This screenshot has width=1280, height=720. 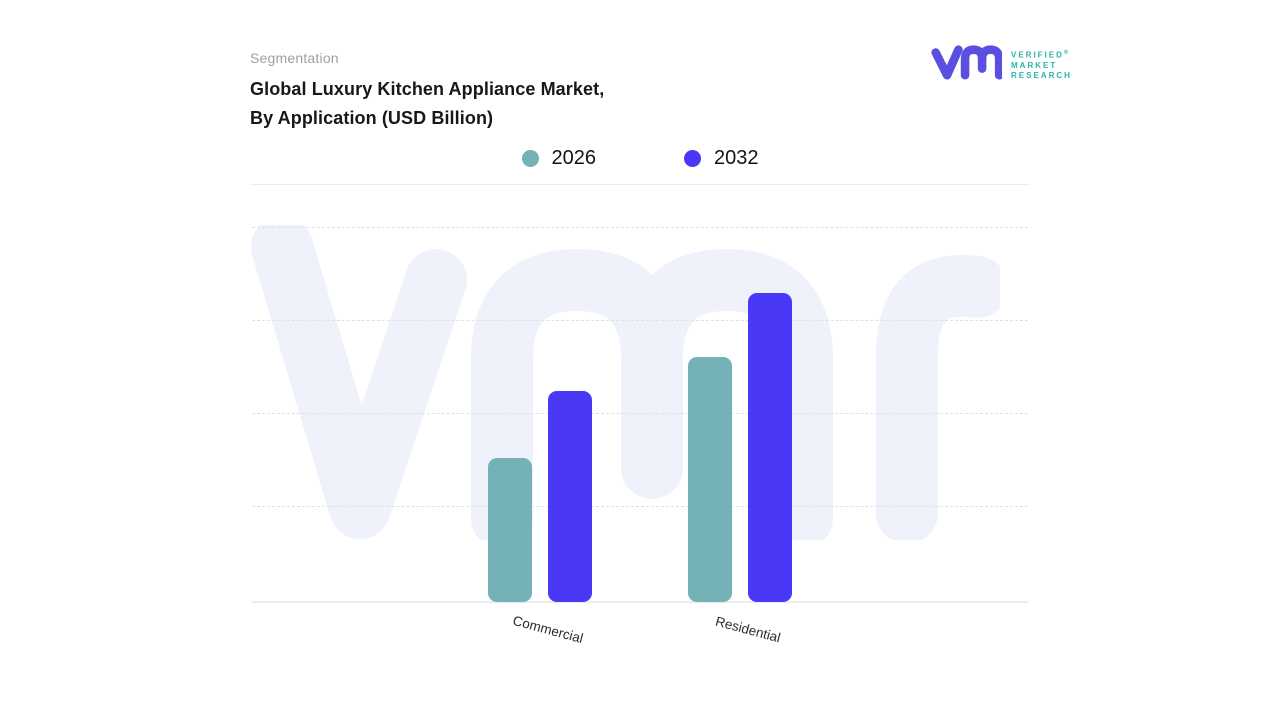 I want to click on header-separator, so click(x=640, y=184).